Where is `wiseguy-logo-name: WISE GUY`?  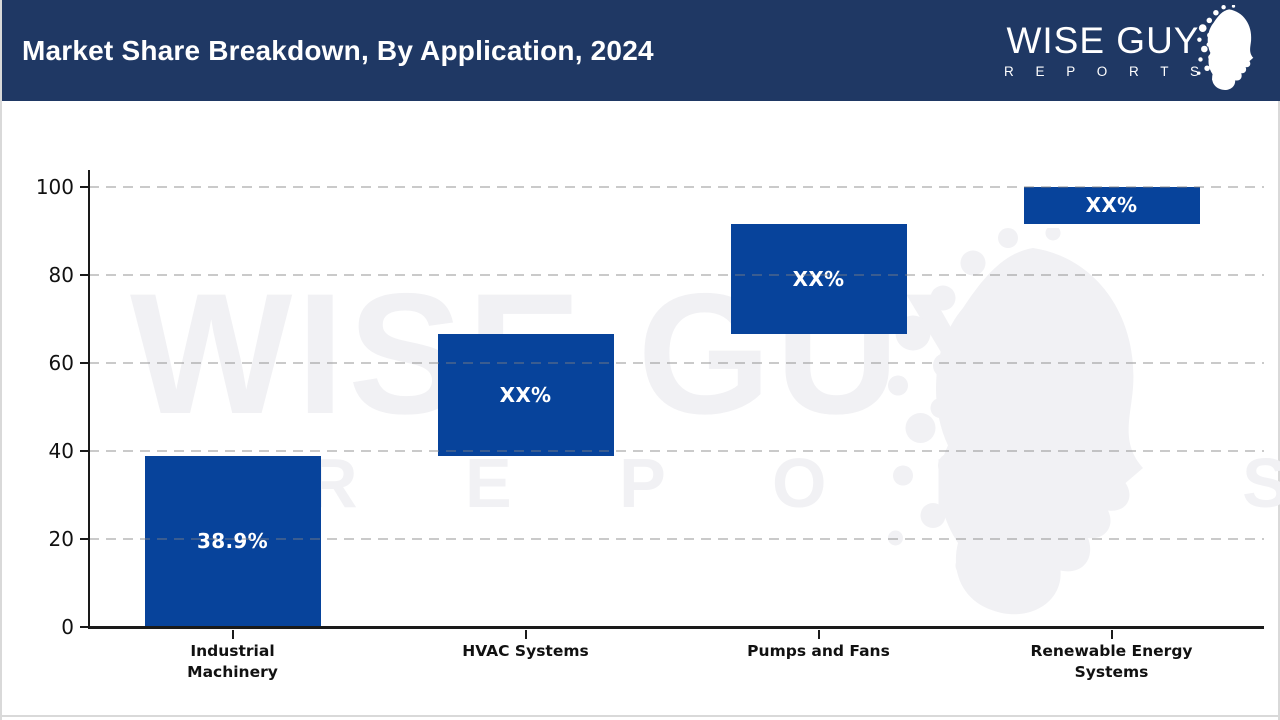
wiseguy-logo-name: WISE GUY is located at coordinates (1103, 41).